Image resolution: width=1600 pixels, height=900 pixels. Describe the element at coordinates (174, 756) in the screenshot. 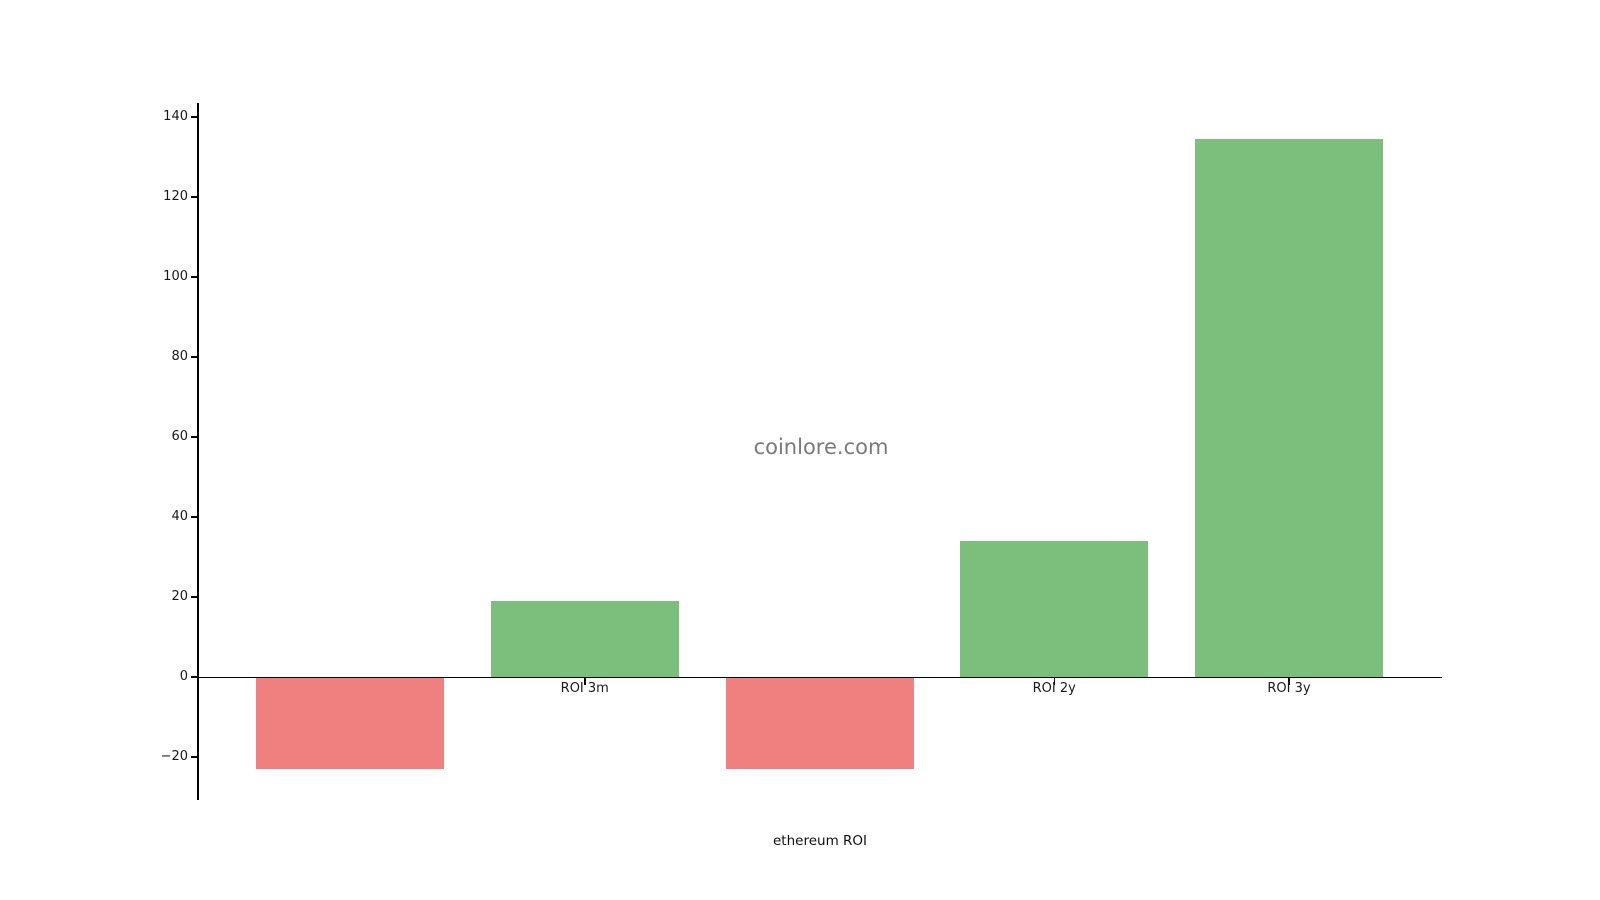

I see `y-tick-label: −20` at that location.